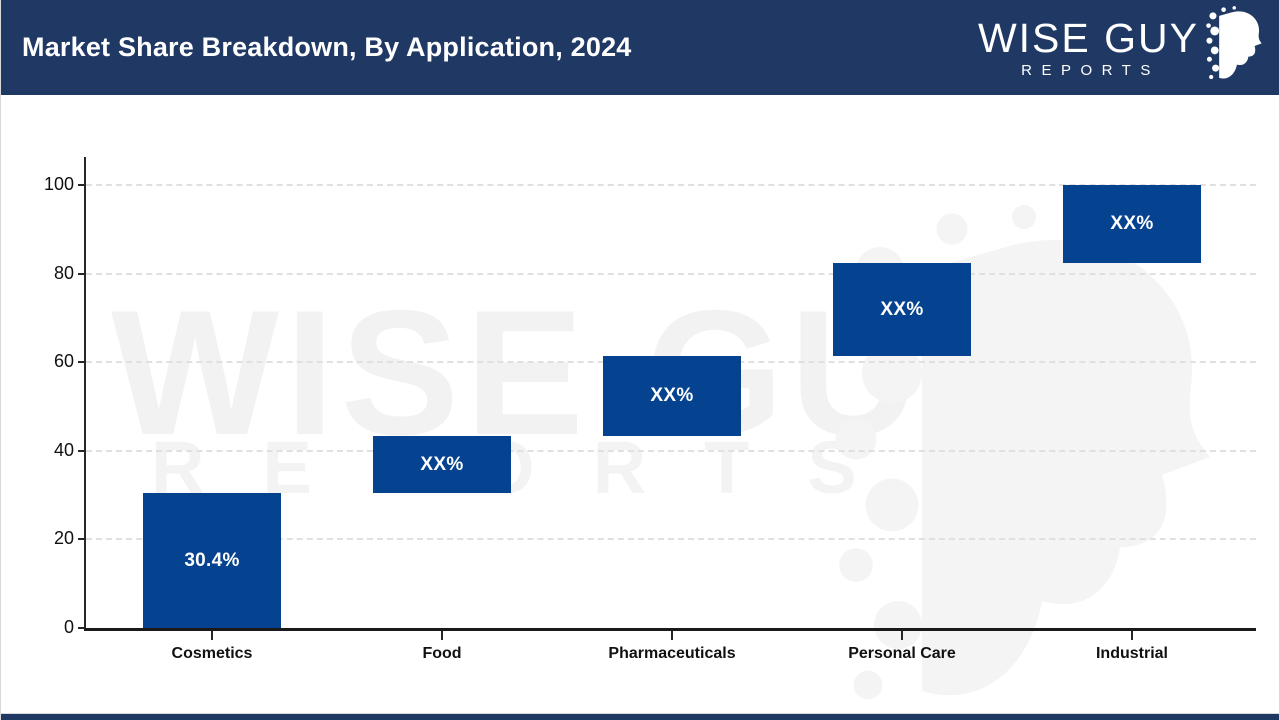  Describe the element at coordinates (1090, 70) in the screenshot. I see `brand-subname: REPORTS` at that location.